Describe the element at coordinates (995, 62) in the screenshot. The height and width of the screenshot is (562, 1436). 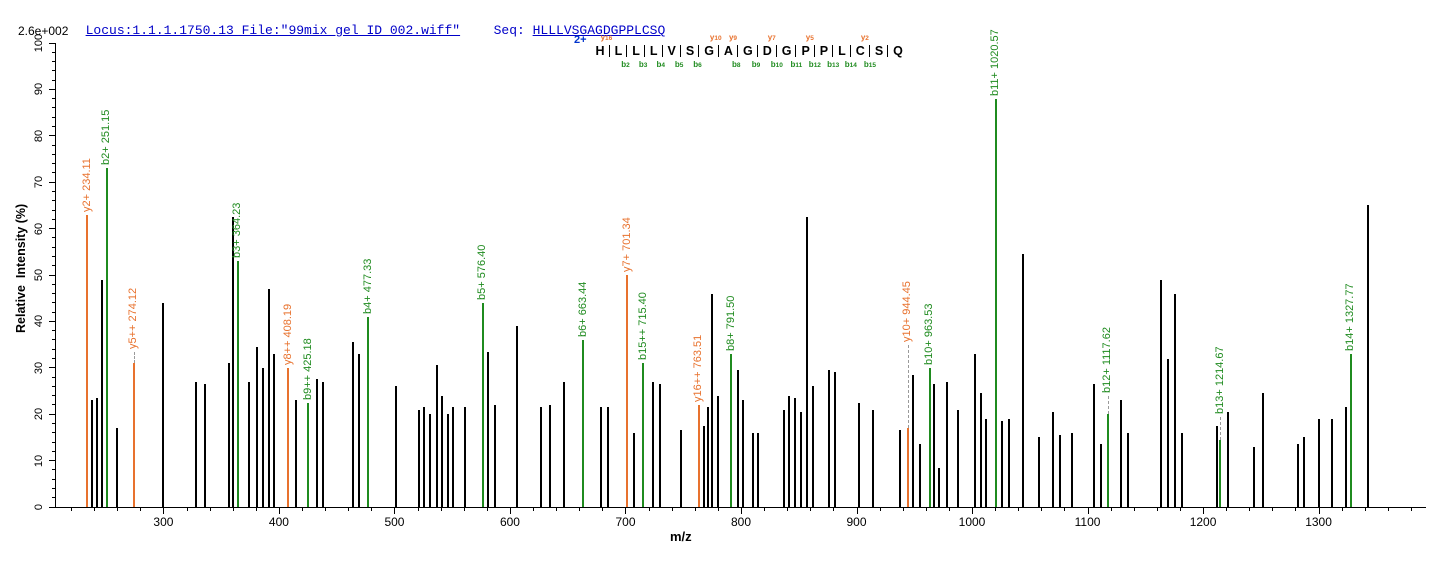
I see `peak-label: b11+ 1020.57` at that location.